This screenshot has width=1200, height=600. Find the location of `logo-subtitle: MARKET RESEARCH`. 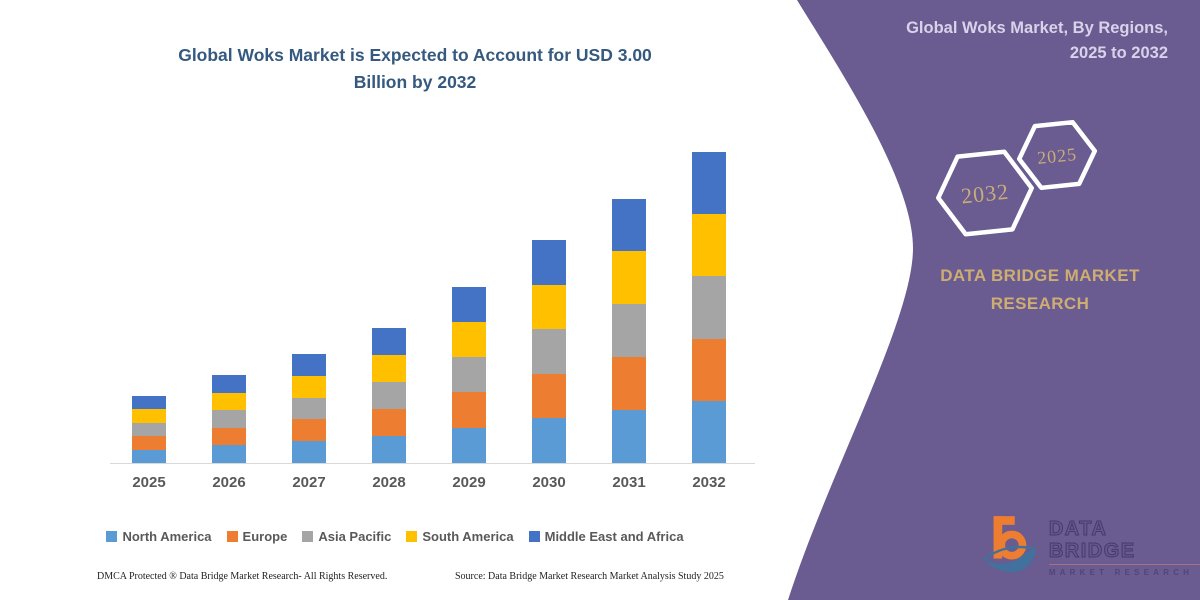

logo-subtitle: MARKET RESEARCH is located at coordinates (1121, 572).